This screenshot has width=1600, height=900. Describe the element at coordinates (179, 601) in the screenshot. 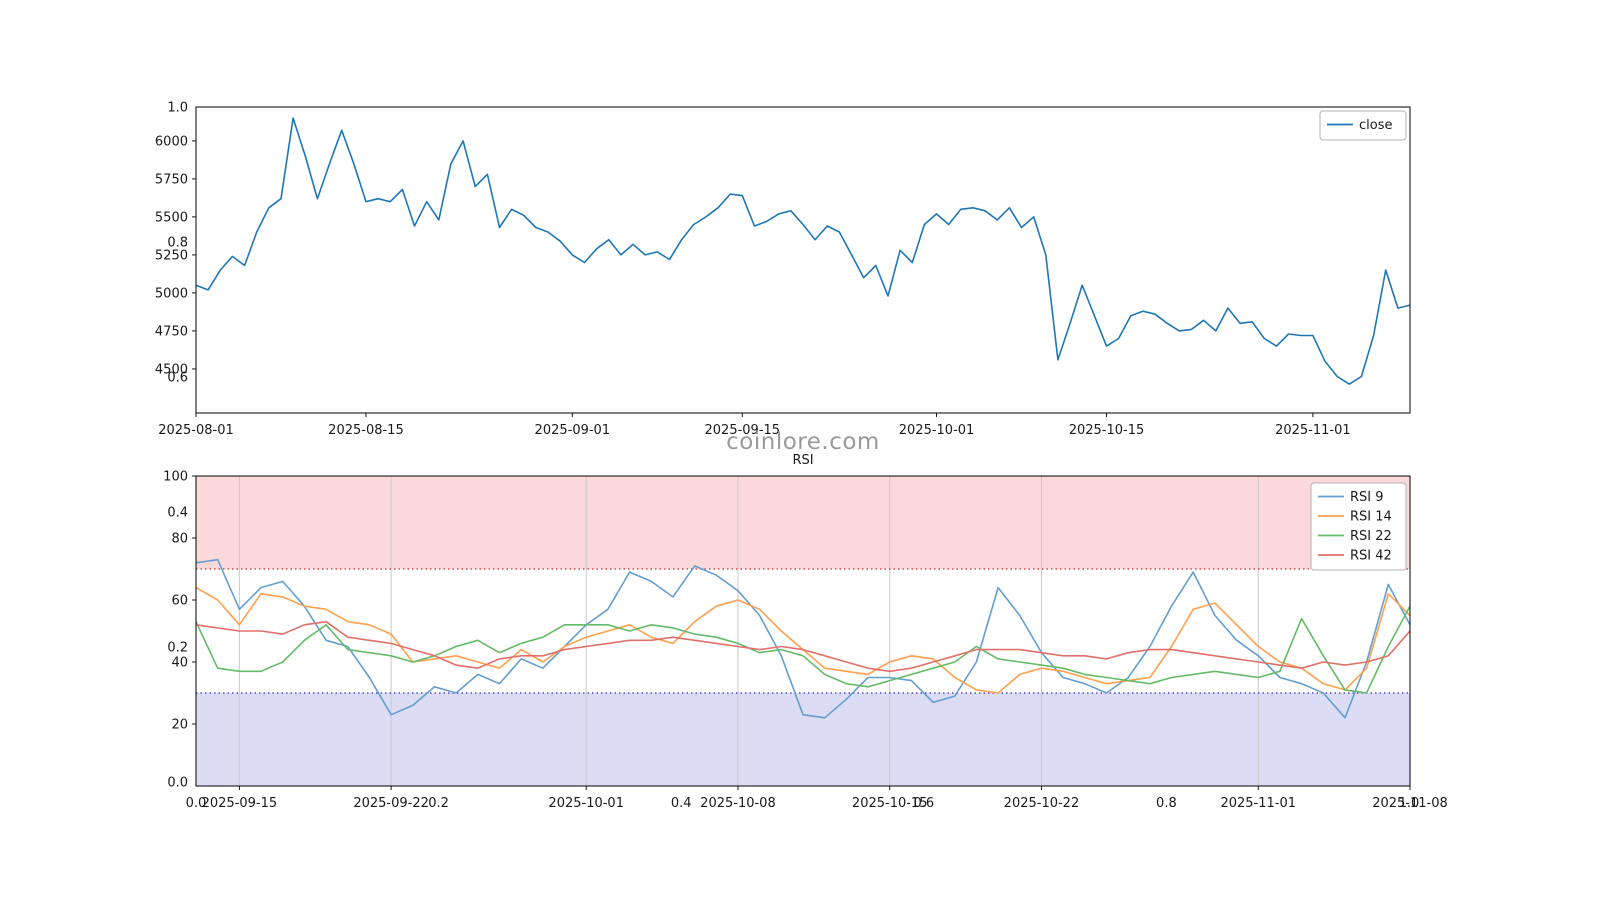

I see `svg-text: 60` at that location.